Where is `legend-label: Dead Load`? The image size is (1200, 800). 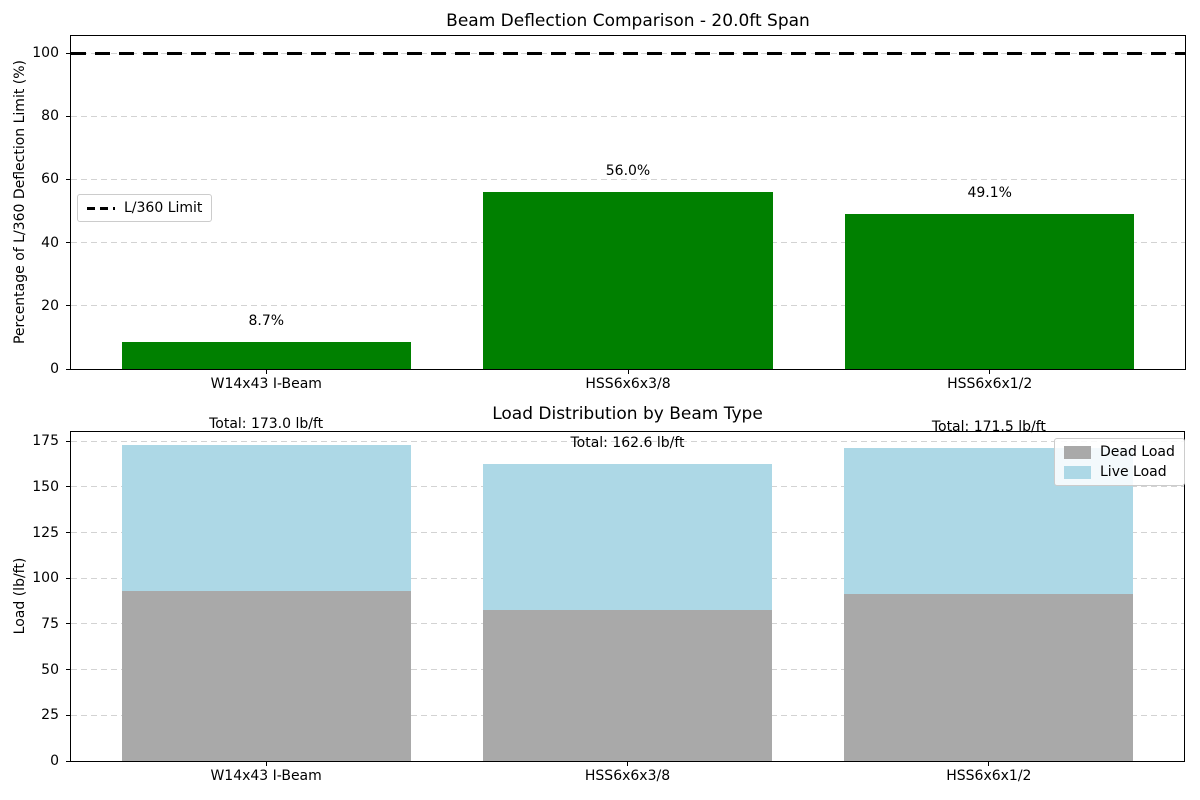
legend-label: Dead Load is located at coordinates (1137, 452).